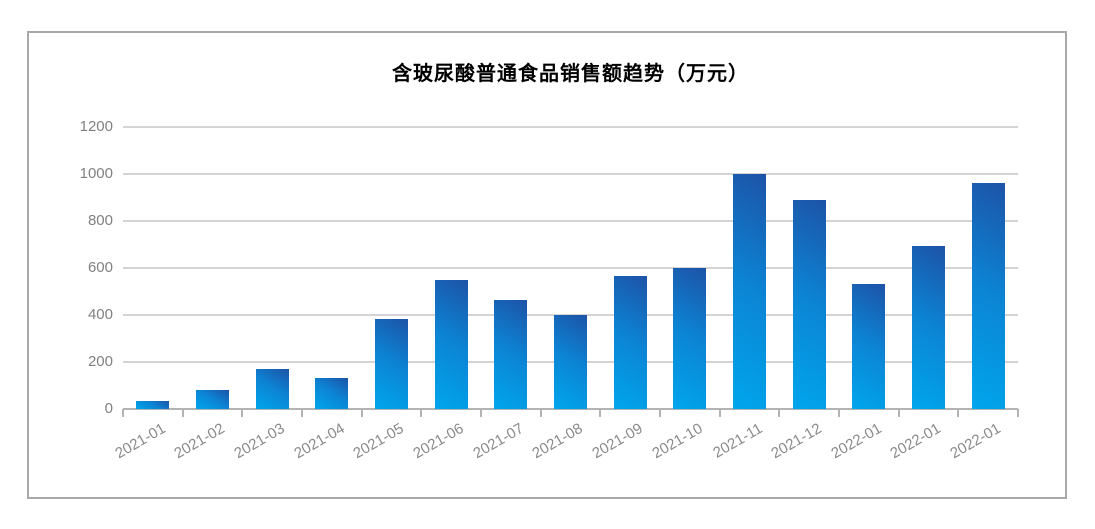 The height and width of the screenshot is (529, 1095). What do you see at coordinates (108, 408) in the screenshot?
I see `y-tick-label: 0` at bounding box center [108, 408].